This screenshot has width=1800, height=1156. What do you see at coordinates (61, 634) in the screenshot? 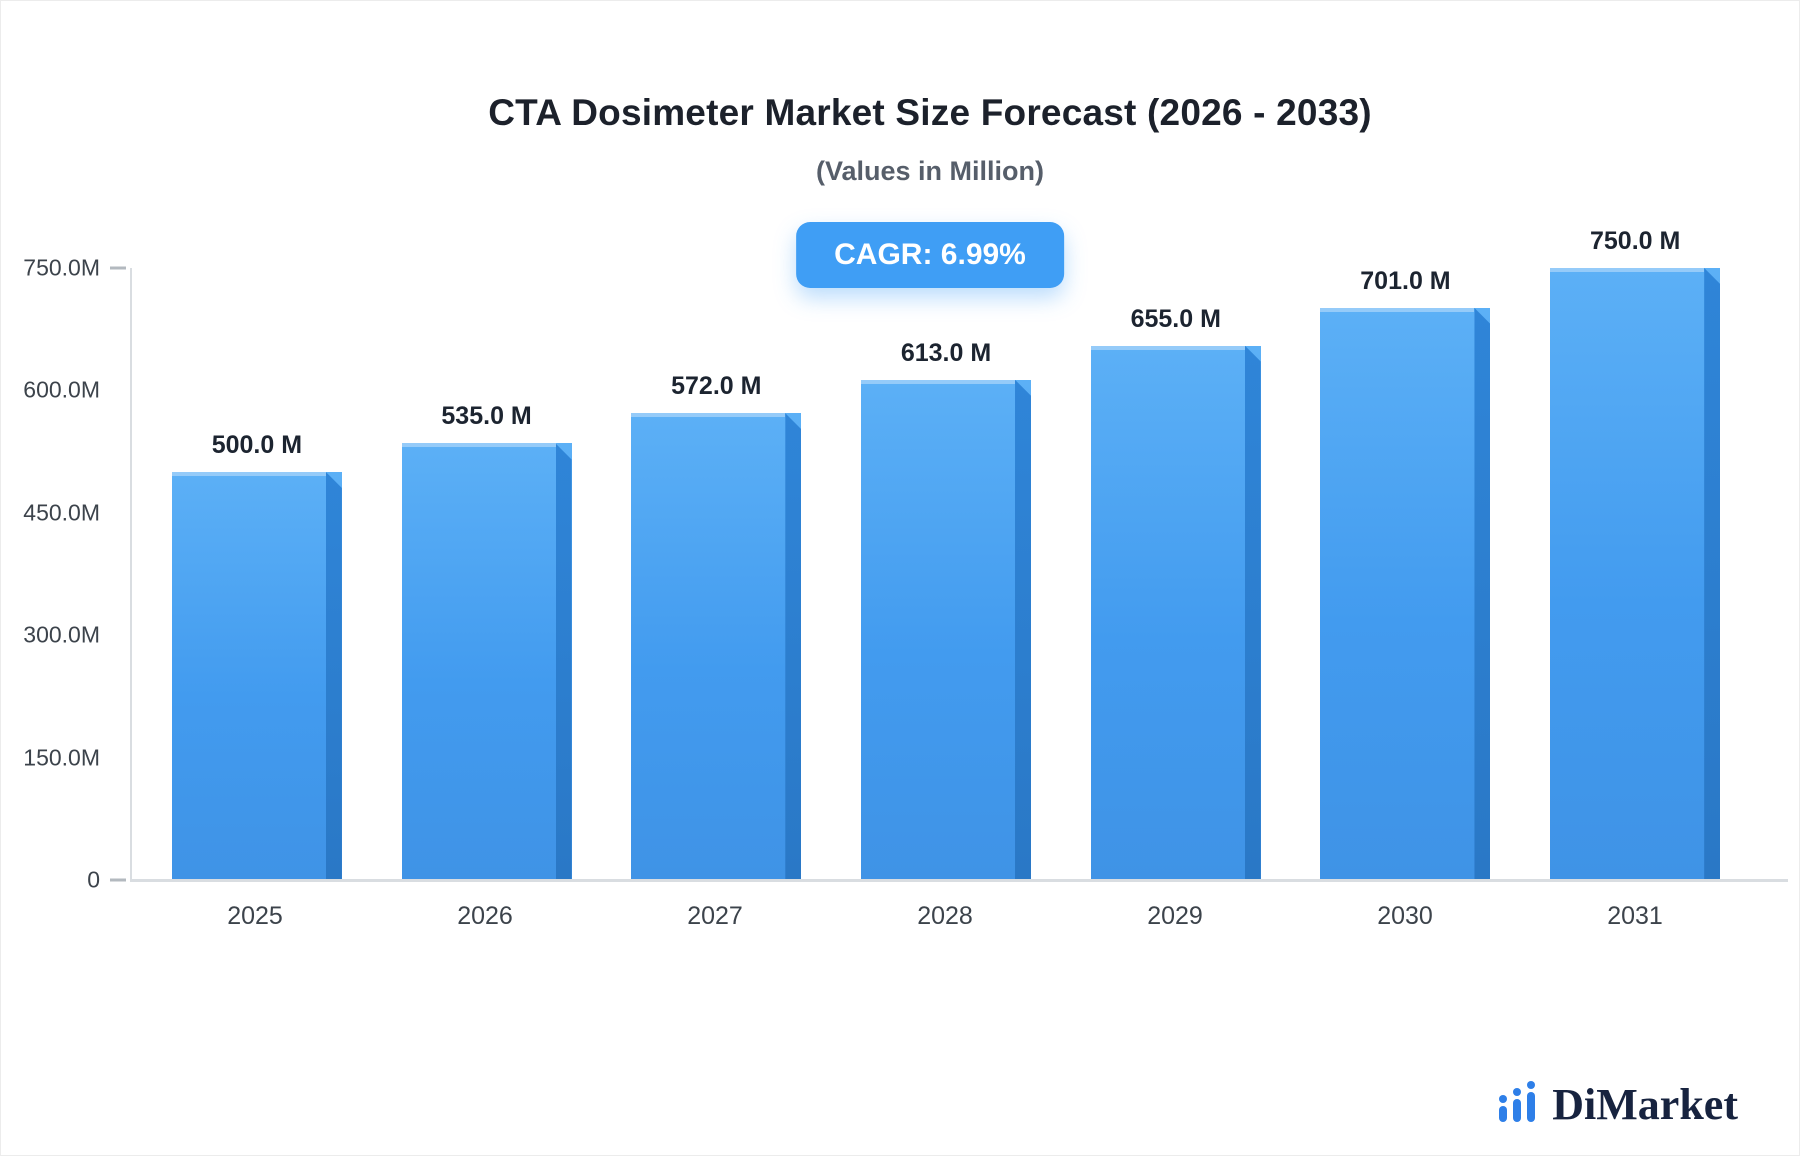
I see `y-axis-label: 300.0M` at bounding box center [61, 634].